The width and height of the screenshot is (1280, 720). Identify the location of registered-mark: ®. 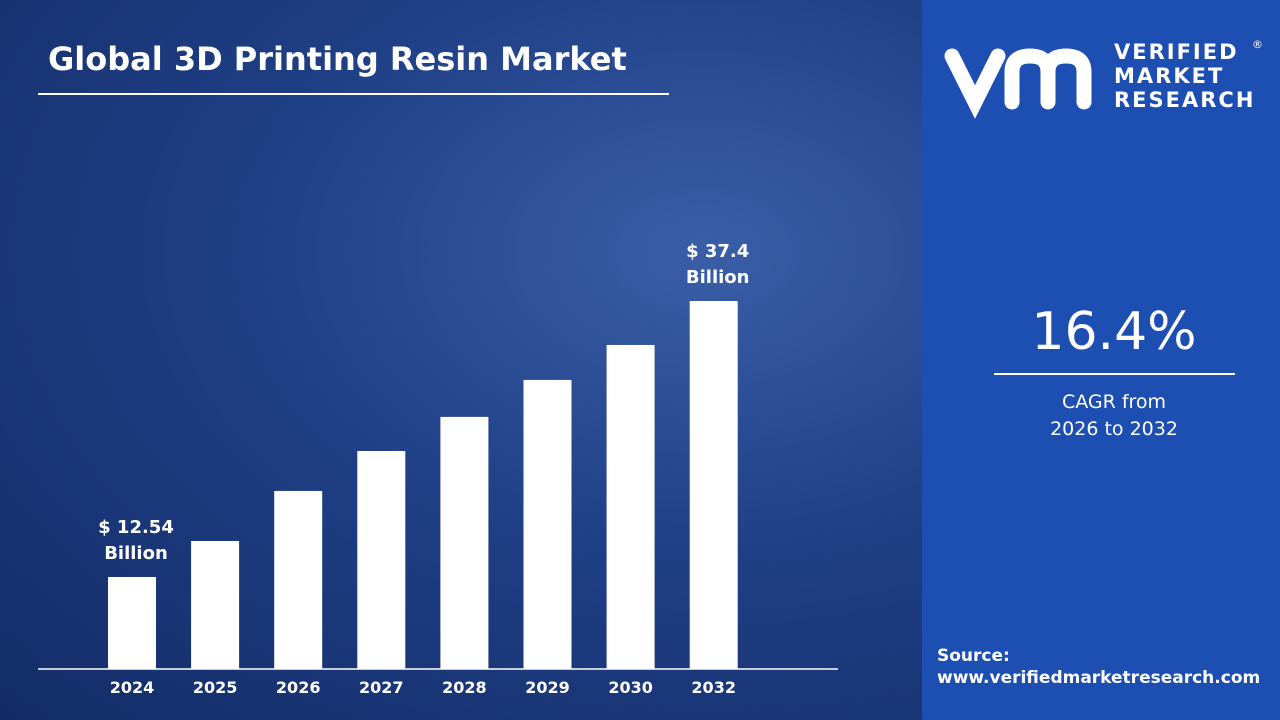
(1257, 44).